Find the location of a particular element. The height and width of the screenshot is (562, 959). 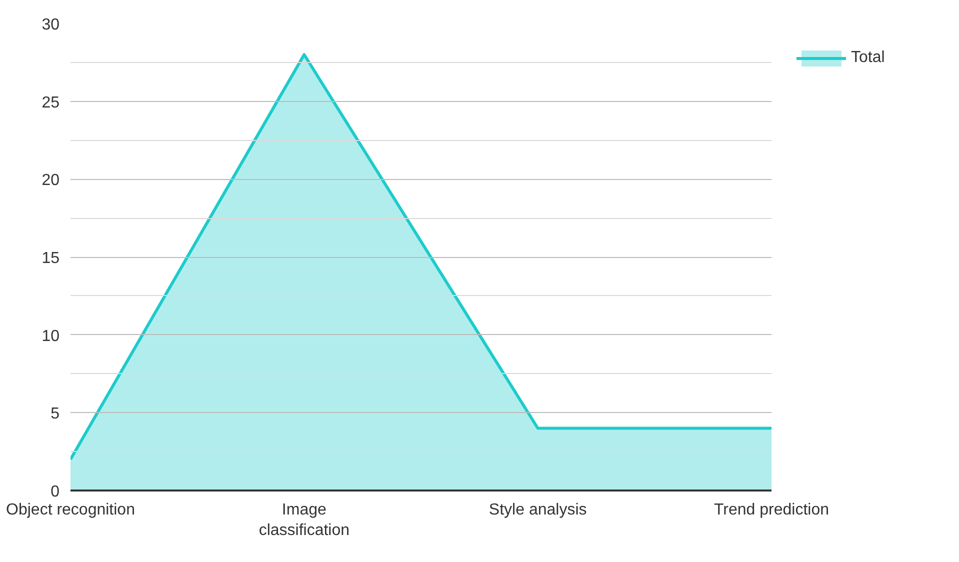

y-tick-label: 0 is located at coordinates (55, 492).